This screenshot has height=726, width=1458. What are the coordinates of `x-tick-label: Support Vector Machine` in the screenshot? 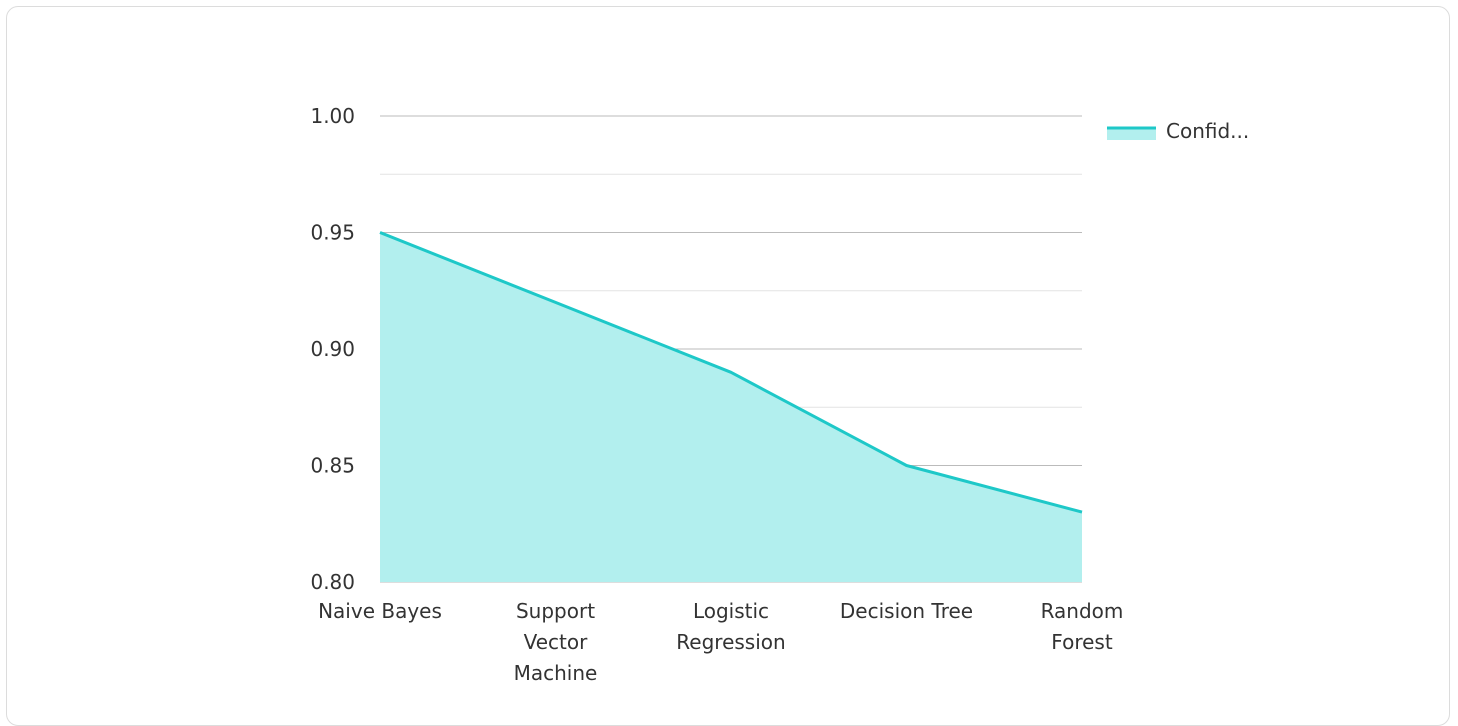 It's located at (556, 642).